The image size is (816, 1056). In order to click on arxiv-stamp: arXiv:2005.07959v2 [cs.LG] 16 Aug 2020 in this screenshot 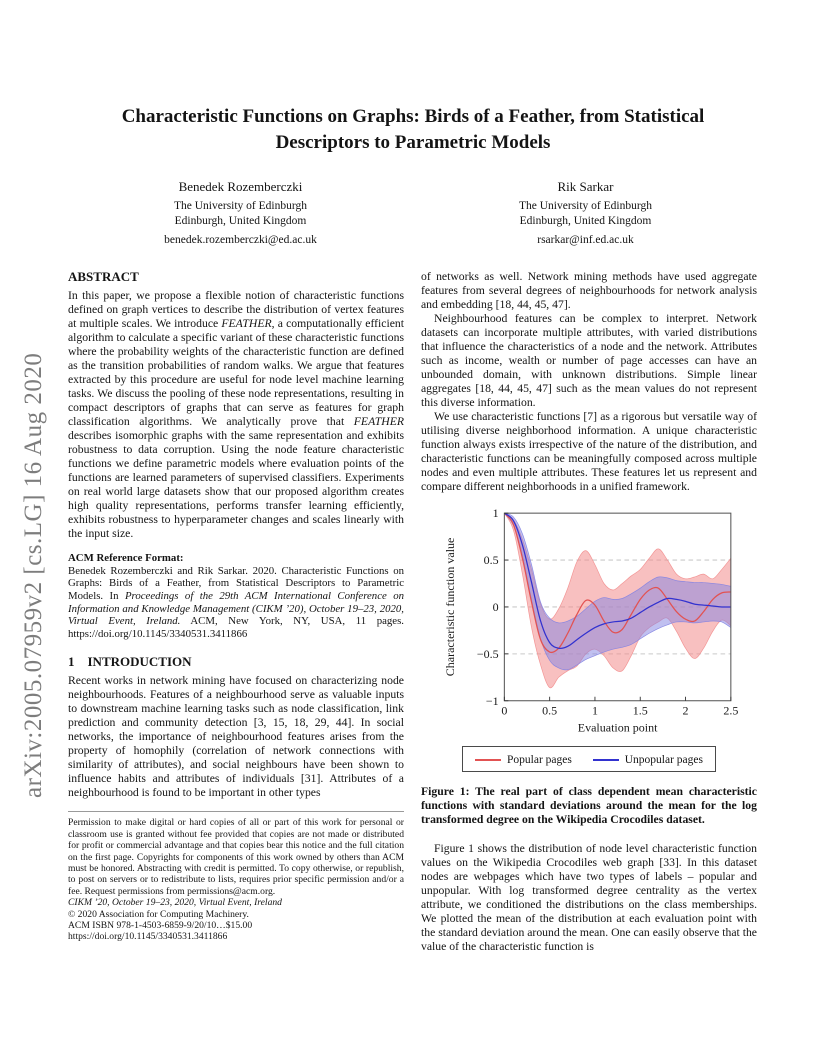, I will do `click(33, 575)`.